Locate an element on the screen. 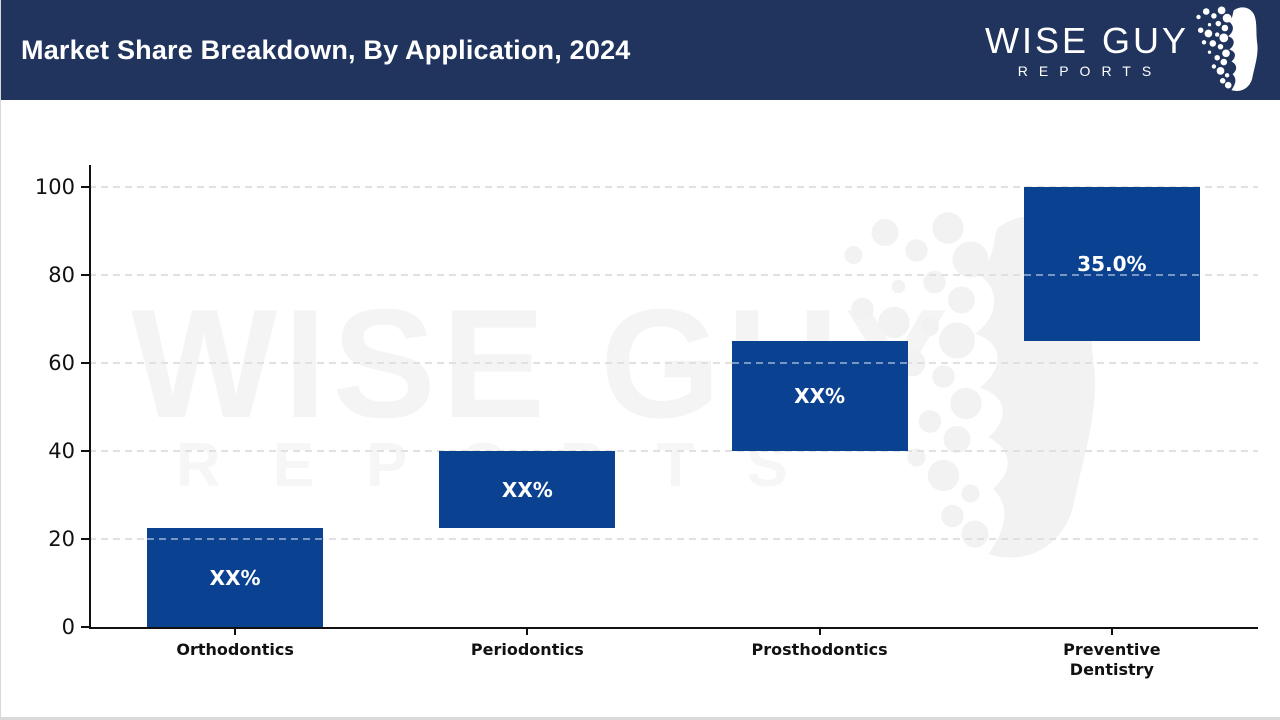 The image size is (1280, 720). y-tick-label: 80 is located at coordinates (61, 275).